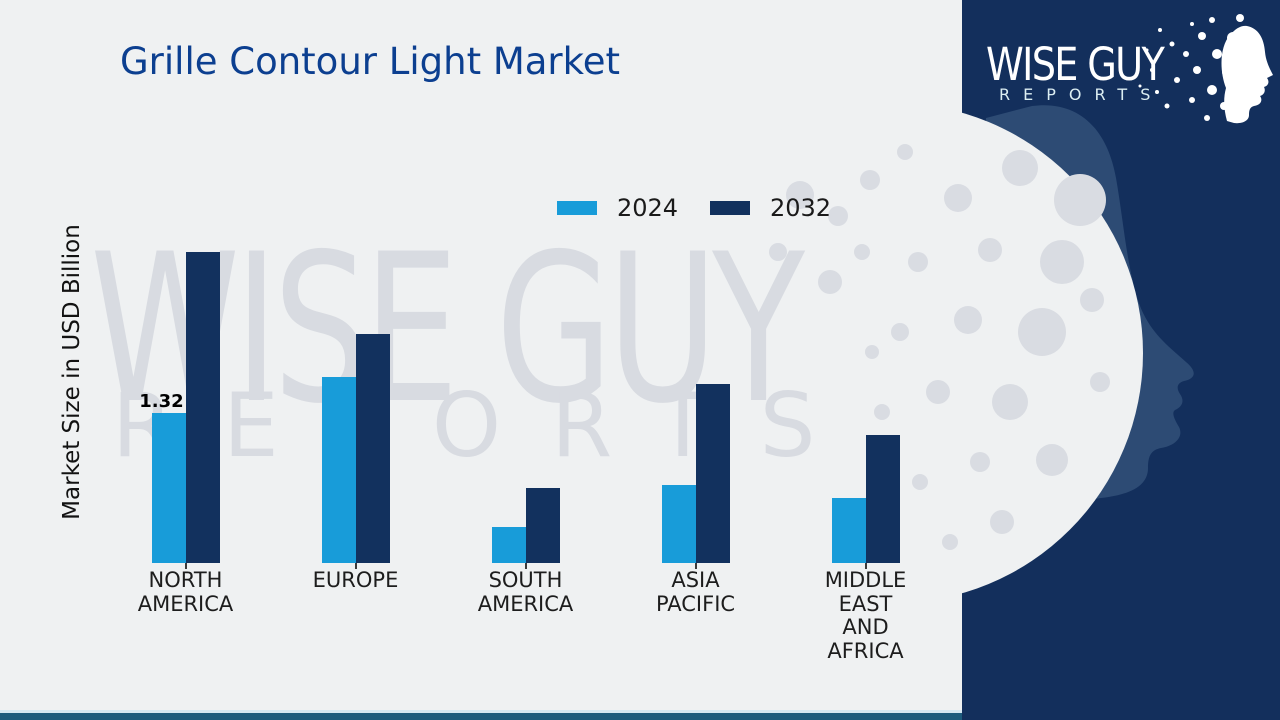 This screenshot has height=720, width=1280. Describe the element at coordinates (865, 566) in the screenshot. I see `x-tick-middle-east-and-africa` at that location.